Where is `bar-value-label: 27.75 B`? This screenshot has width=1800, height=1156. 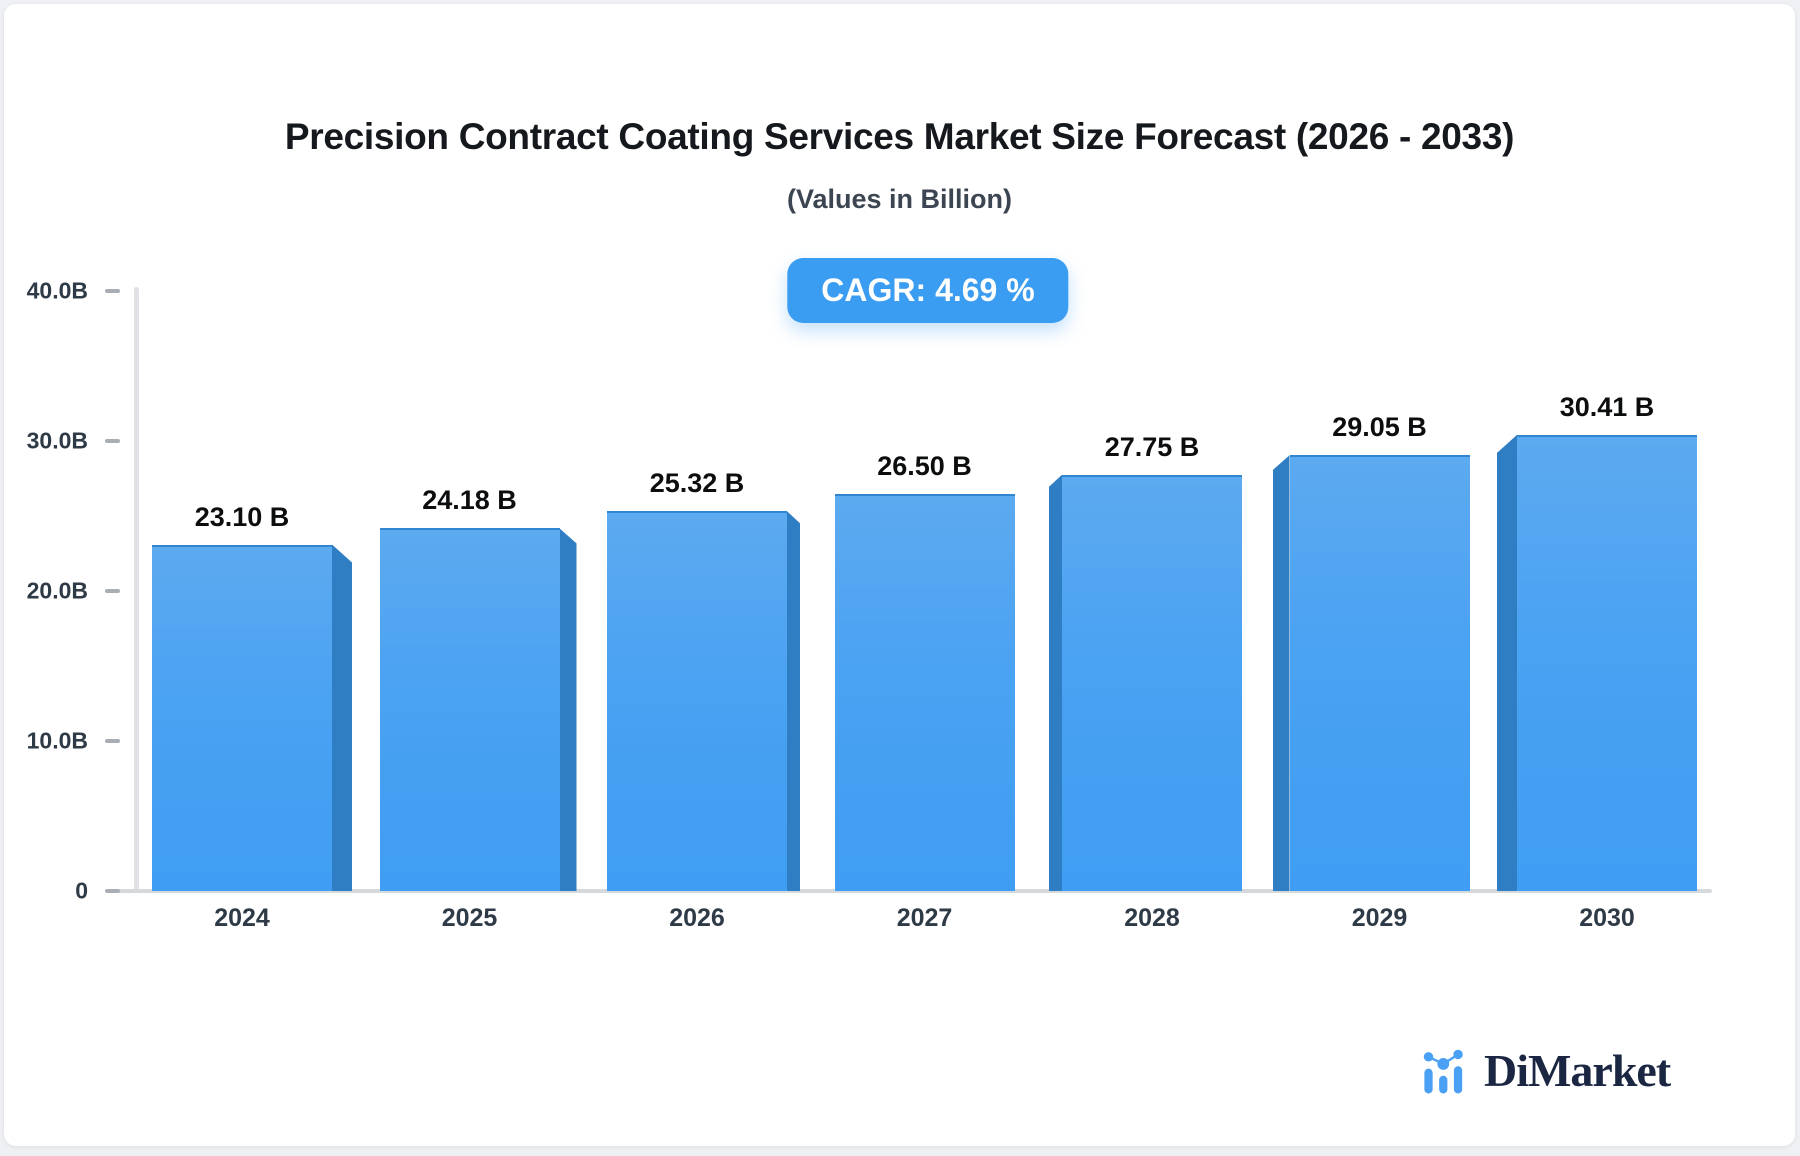
bar-value-label: 27.75 B is located at coordinates (1152, 446).